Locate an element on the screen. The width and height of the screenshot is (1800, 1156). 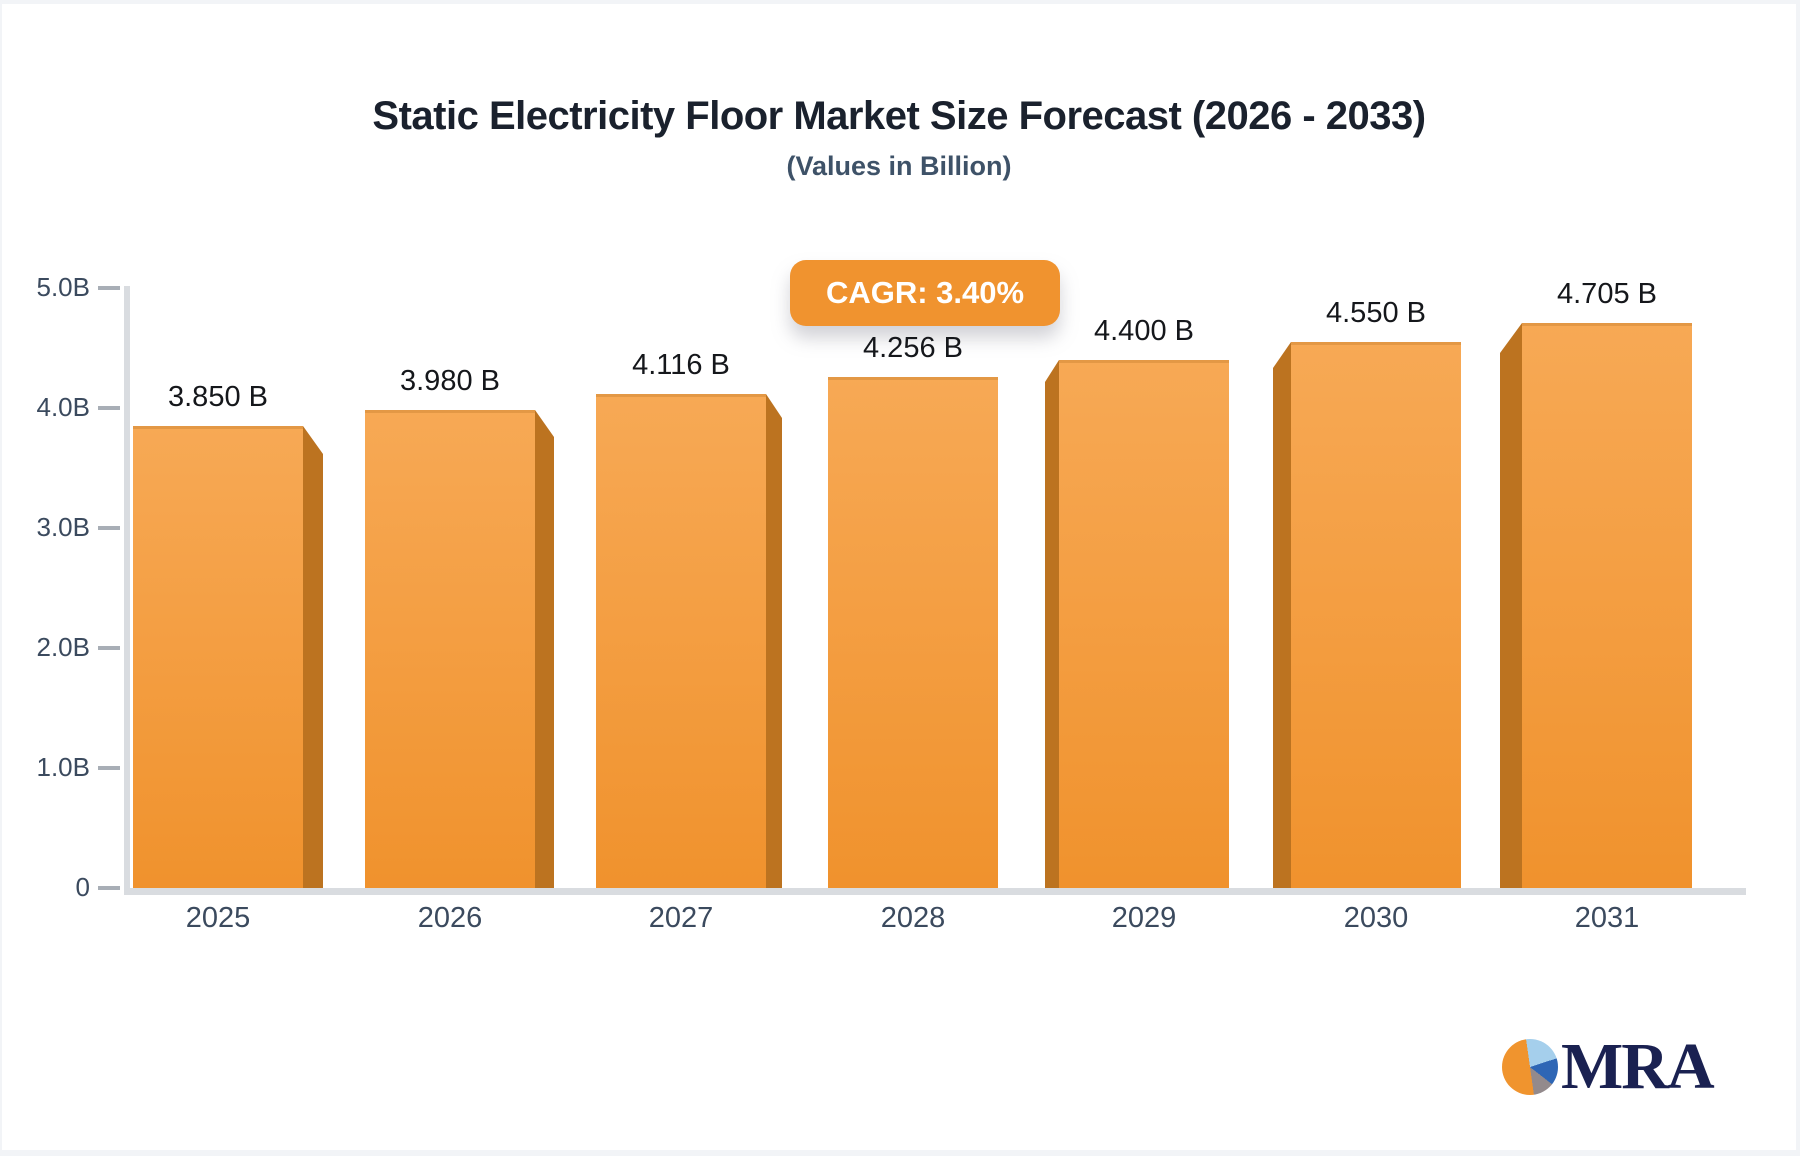
bar-value-label: 4.550 B is located at coordinates (1376, 313).